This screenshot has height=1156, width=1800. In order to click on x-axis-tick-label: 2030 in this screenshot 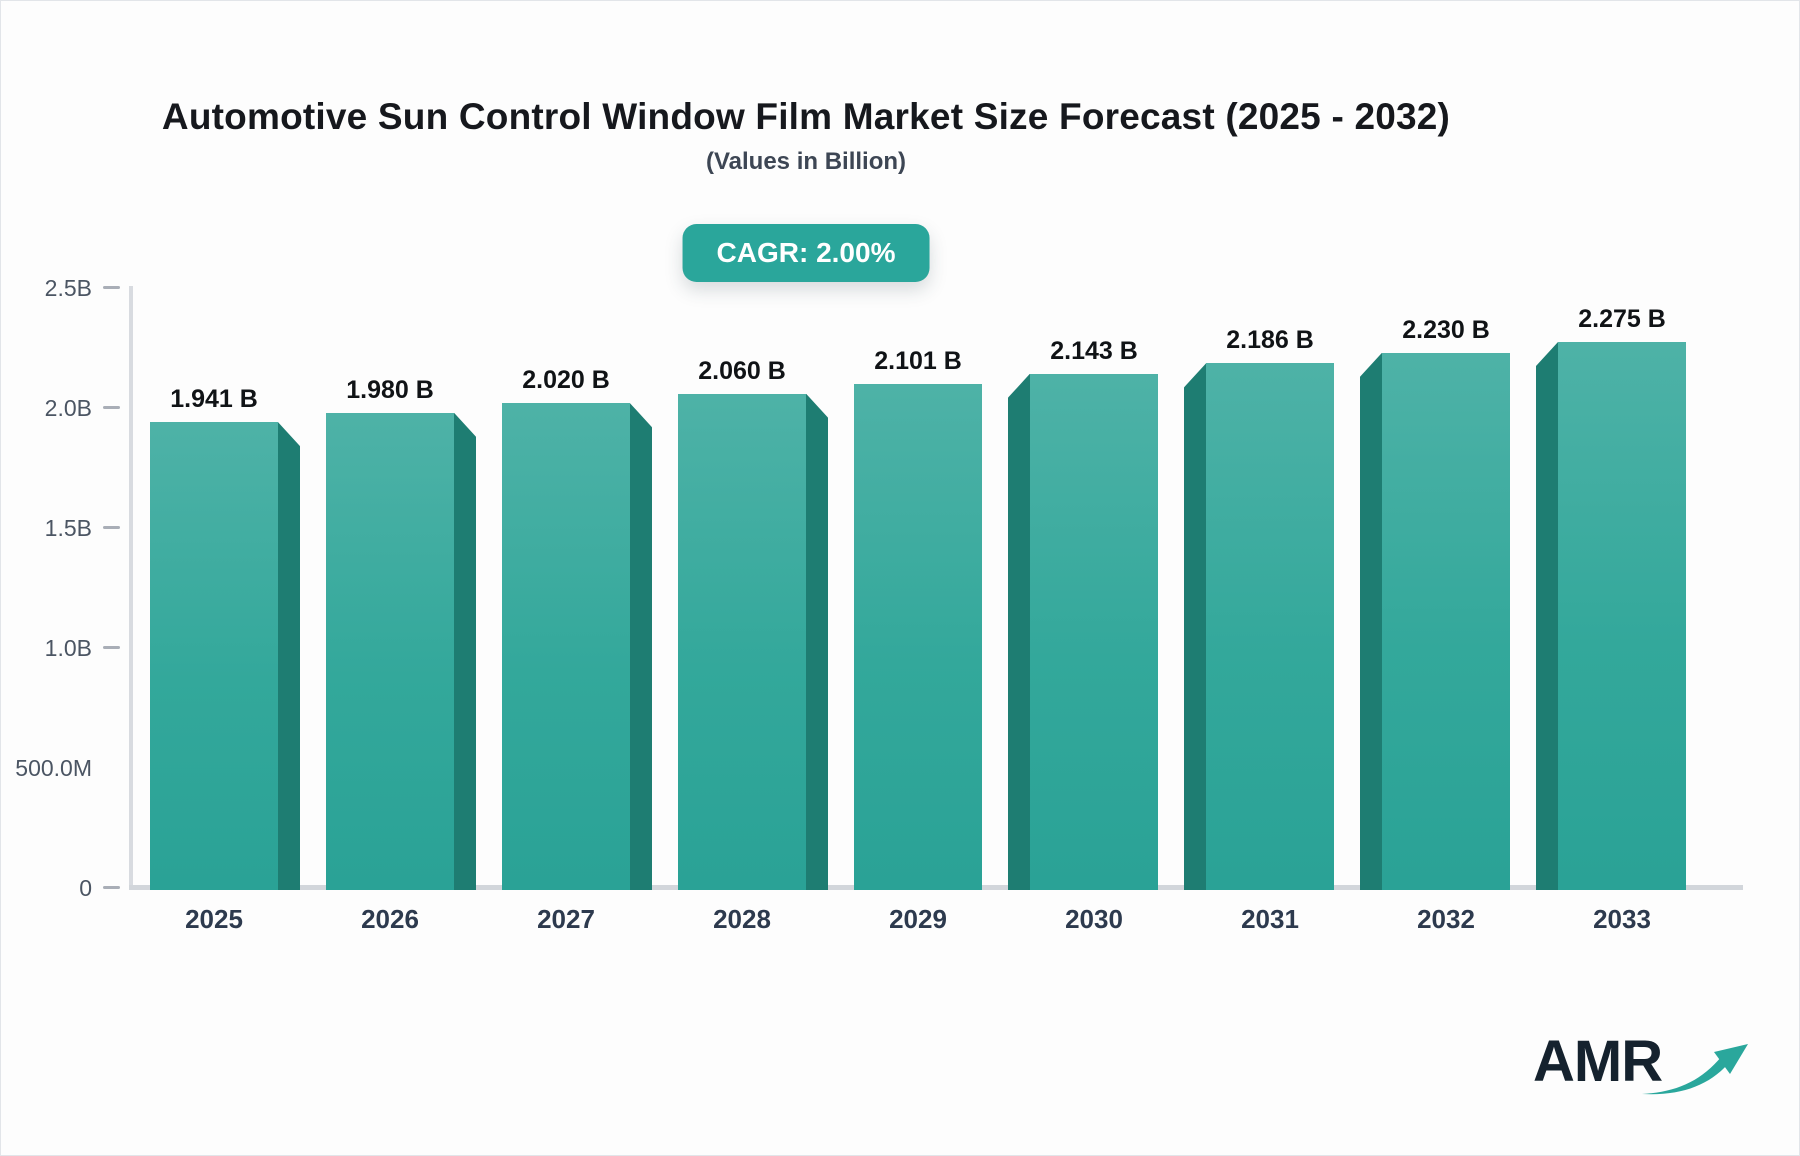, I will do `click(1094, 919)`.